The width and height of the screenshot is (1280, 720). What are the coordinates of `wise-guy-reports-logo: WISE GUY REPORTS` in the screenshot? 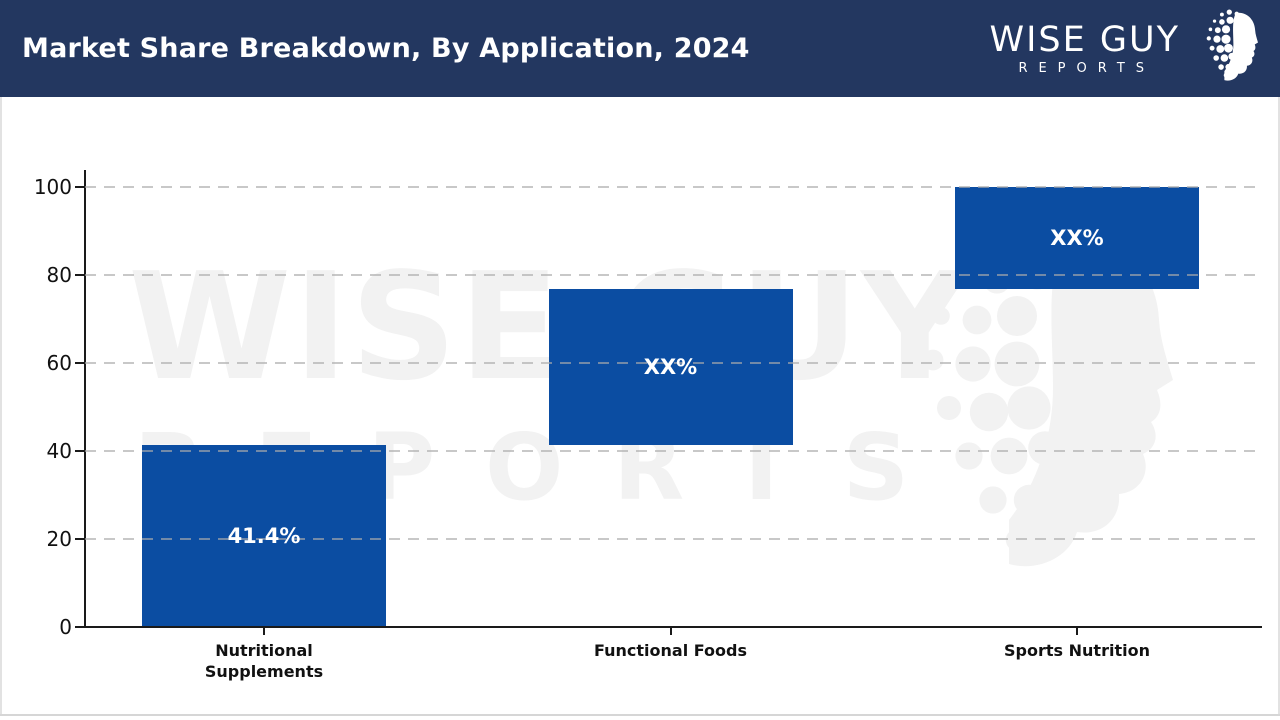 It's located at (1123, 49).